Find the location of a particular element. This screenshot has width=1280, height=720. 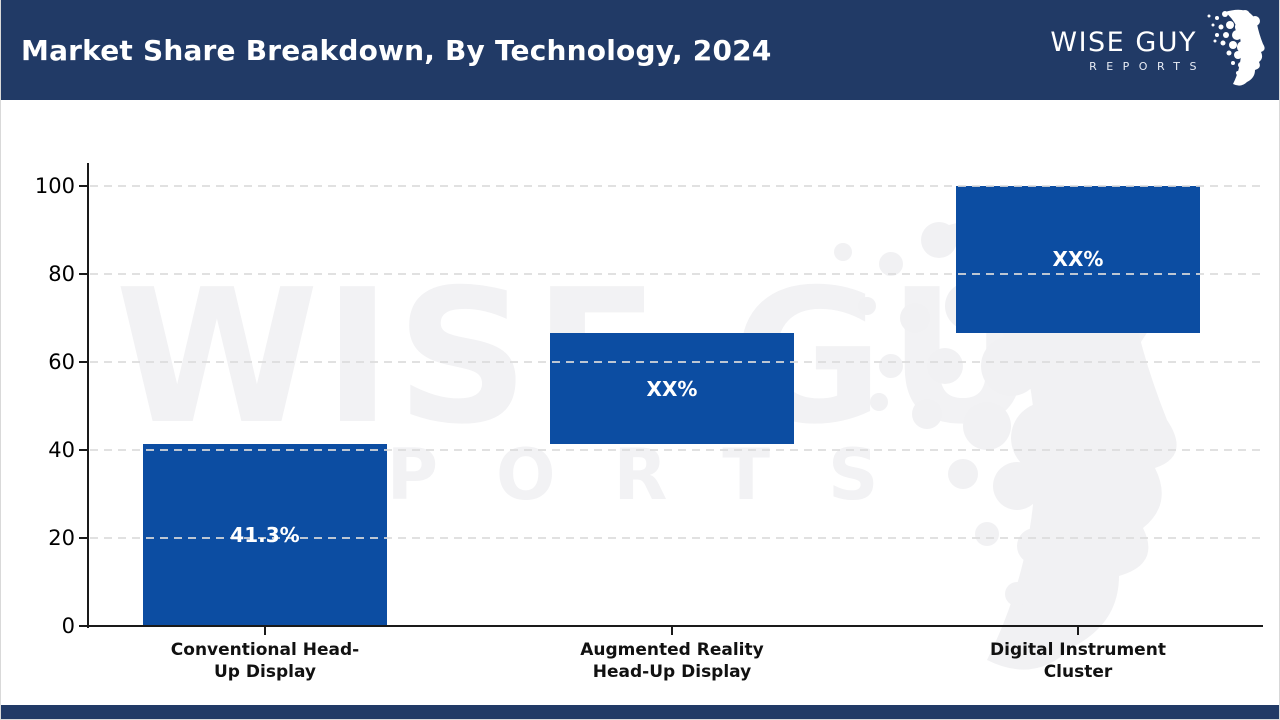

wiseguy-logo: WISE GUY REPORTS is located at coordinates (1158, 50).